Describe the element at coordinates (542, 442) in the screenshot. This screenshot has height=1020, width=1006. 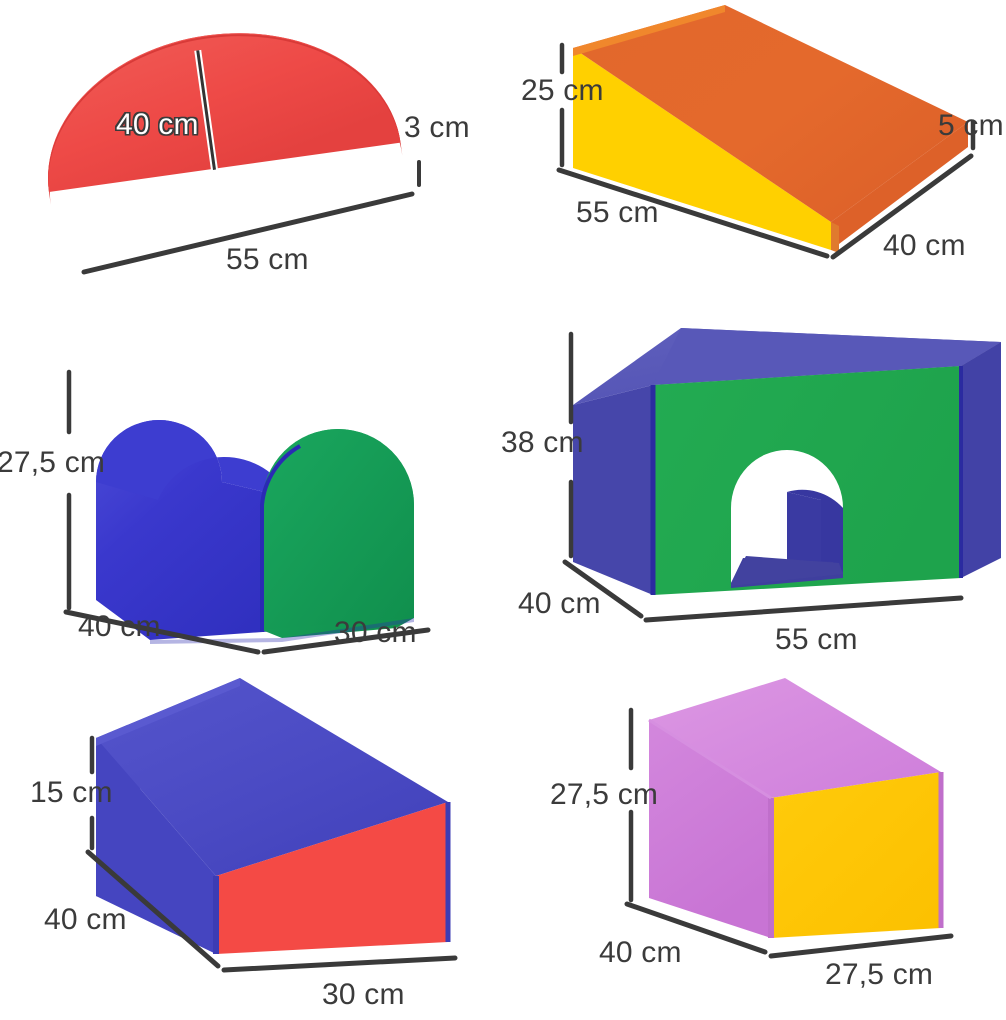
I see `dim-label-tunnel-height: 38 cm` at that location.